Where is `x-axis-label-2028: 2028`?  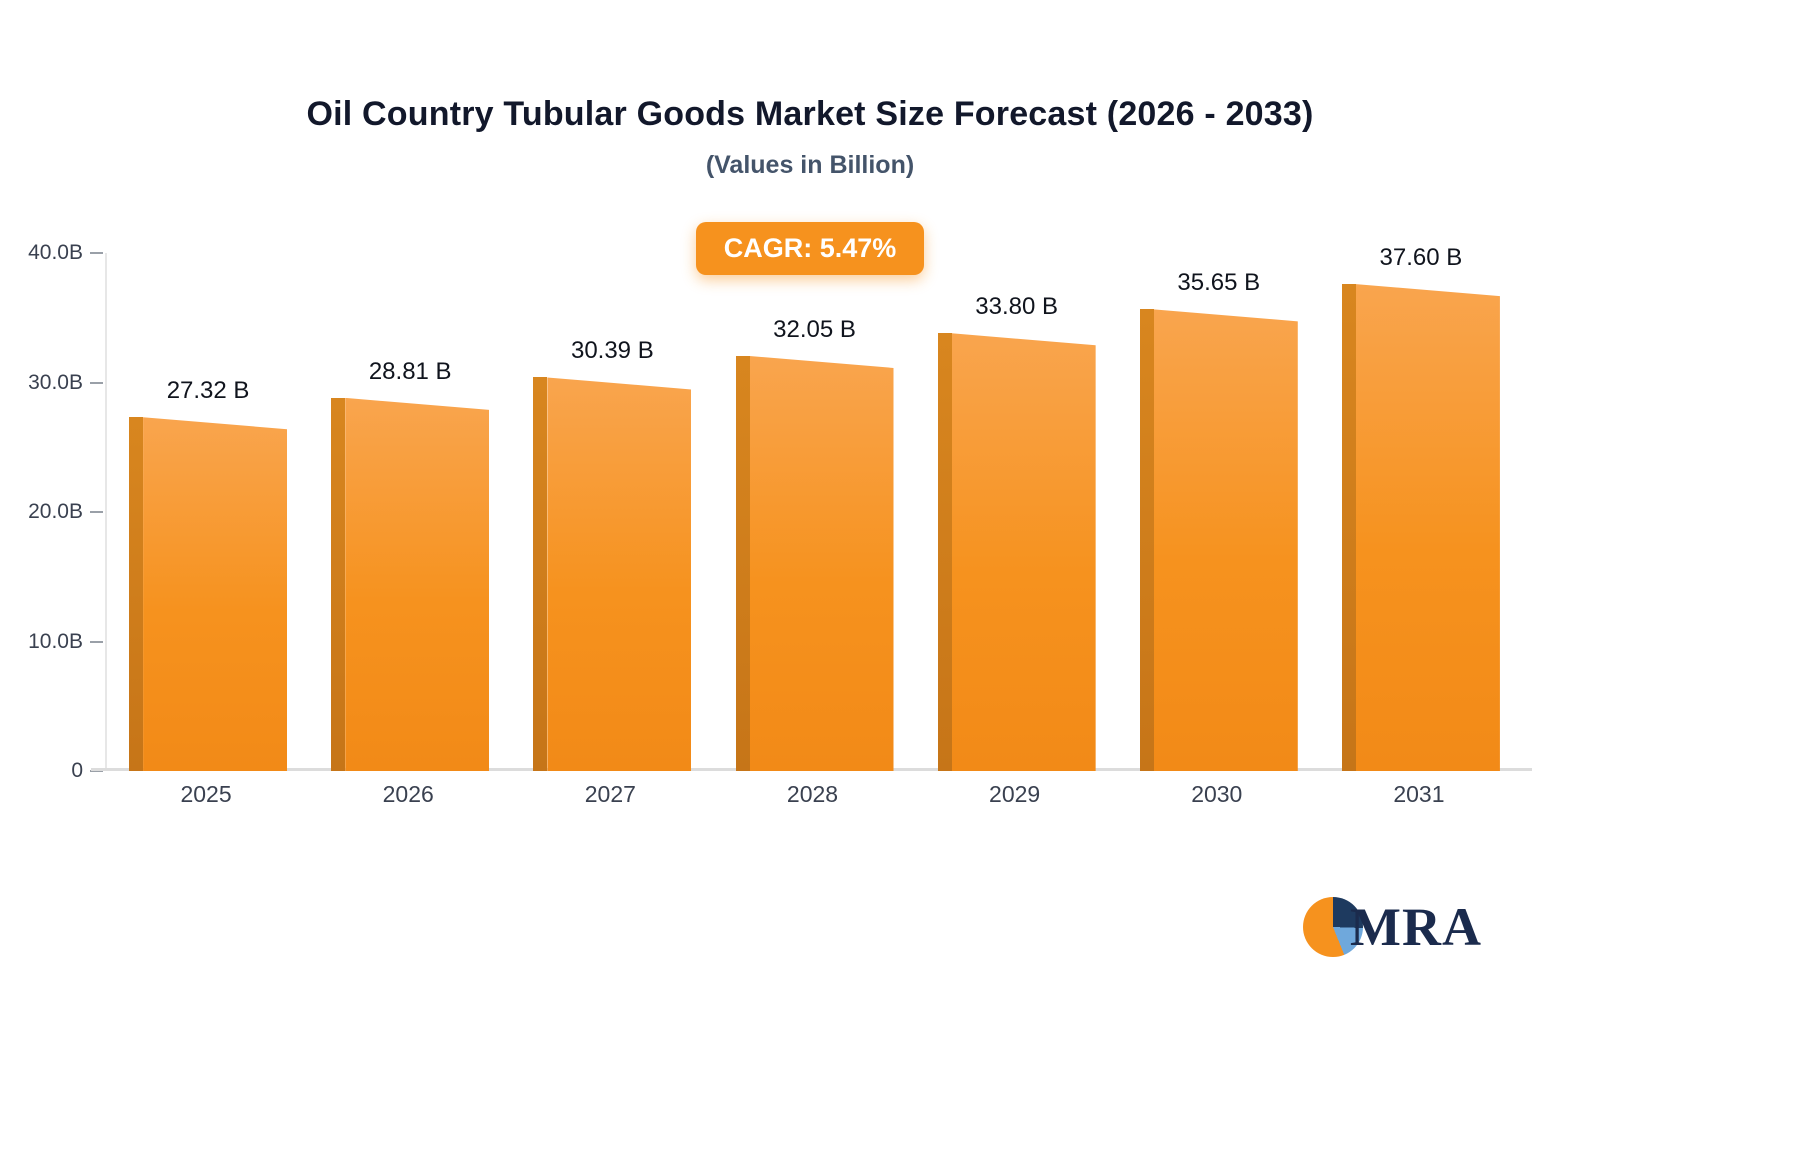
x-axis-label-2028: 2028 is located at coordinates (812, 794).